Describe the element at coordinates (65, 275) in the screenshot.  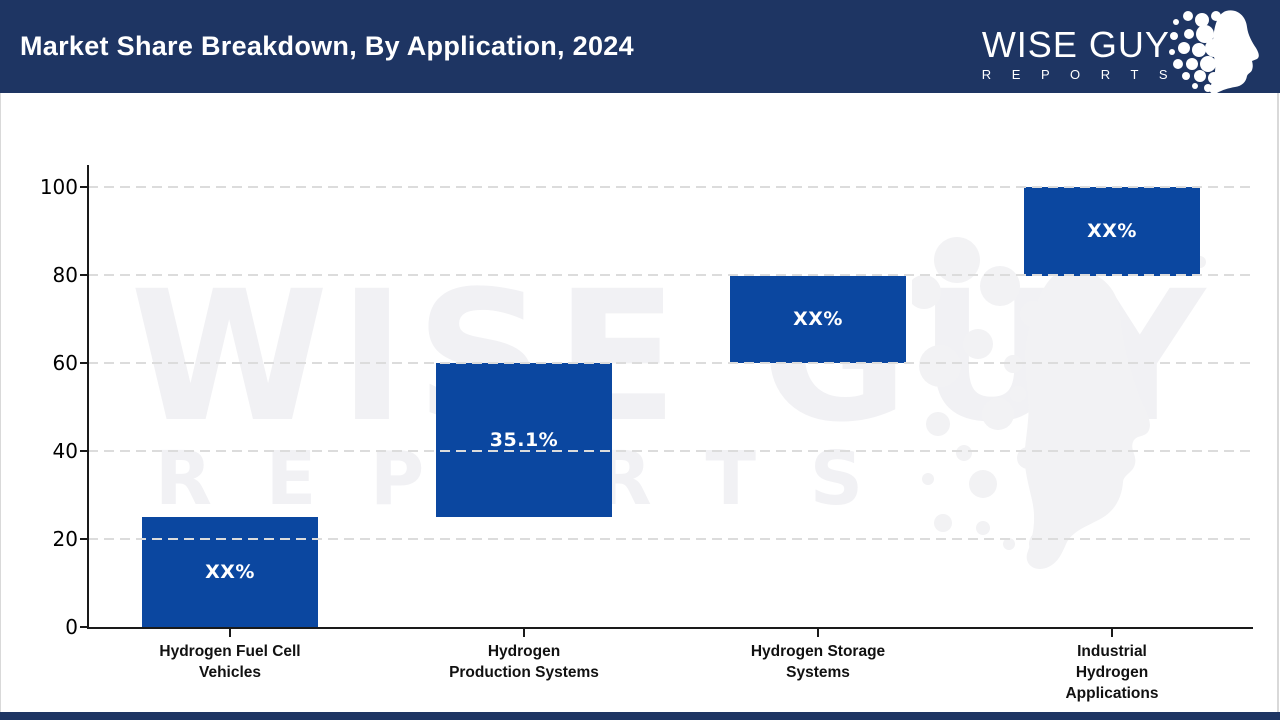
I see `y-tick-label-80: 80` at that location.